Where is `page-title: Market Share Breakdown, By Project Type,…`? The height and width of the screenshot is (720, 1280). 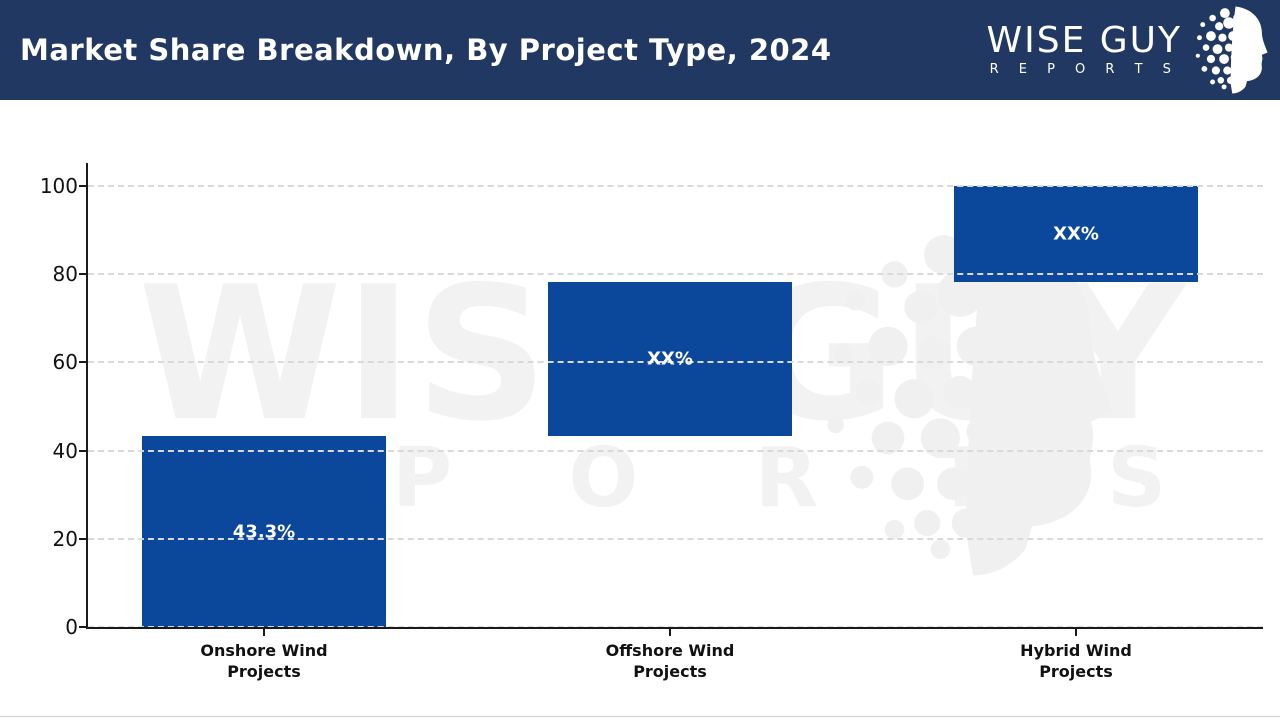 page-title: Market Share Breakdown, By Project Type,… is located at coordinates (426, 50).